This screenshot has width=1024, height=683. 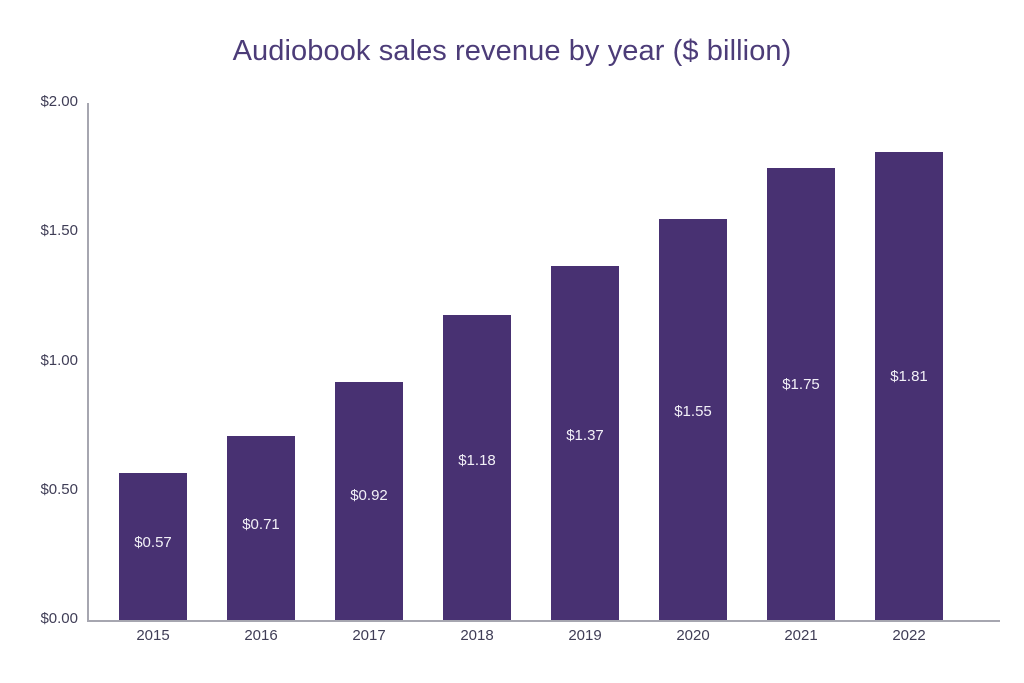 What do you see at coordinates (801, 635) in the screenshot?
I see `x-axis-tick-label: 2021` at bounding box center [801, 635].